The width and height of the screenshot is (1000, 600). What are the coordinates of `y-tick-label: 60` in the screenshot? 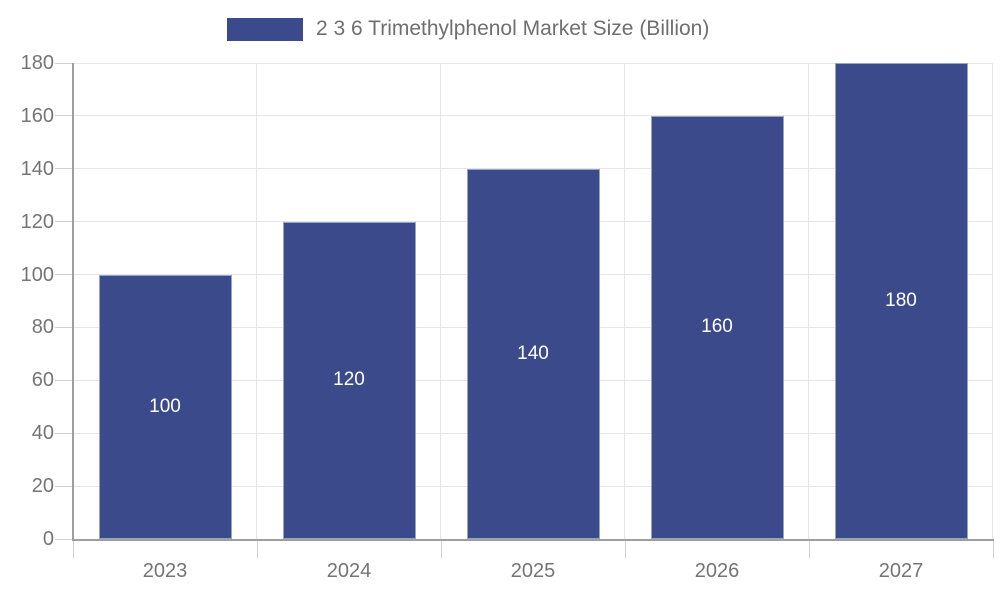 It's located at (42, 380).